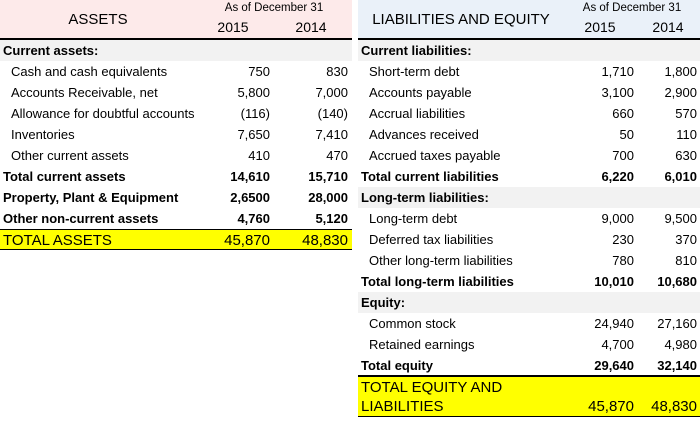 Image resolution: width=700 pixels, height=421 pixels. Describe the element at coordinates (529, 134) in the screenshot. I see `table-row: Advances received 50 110` at that location.